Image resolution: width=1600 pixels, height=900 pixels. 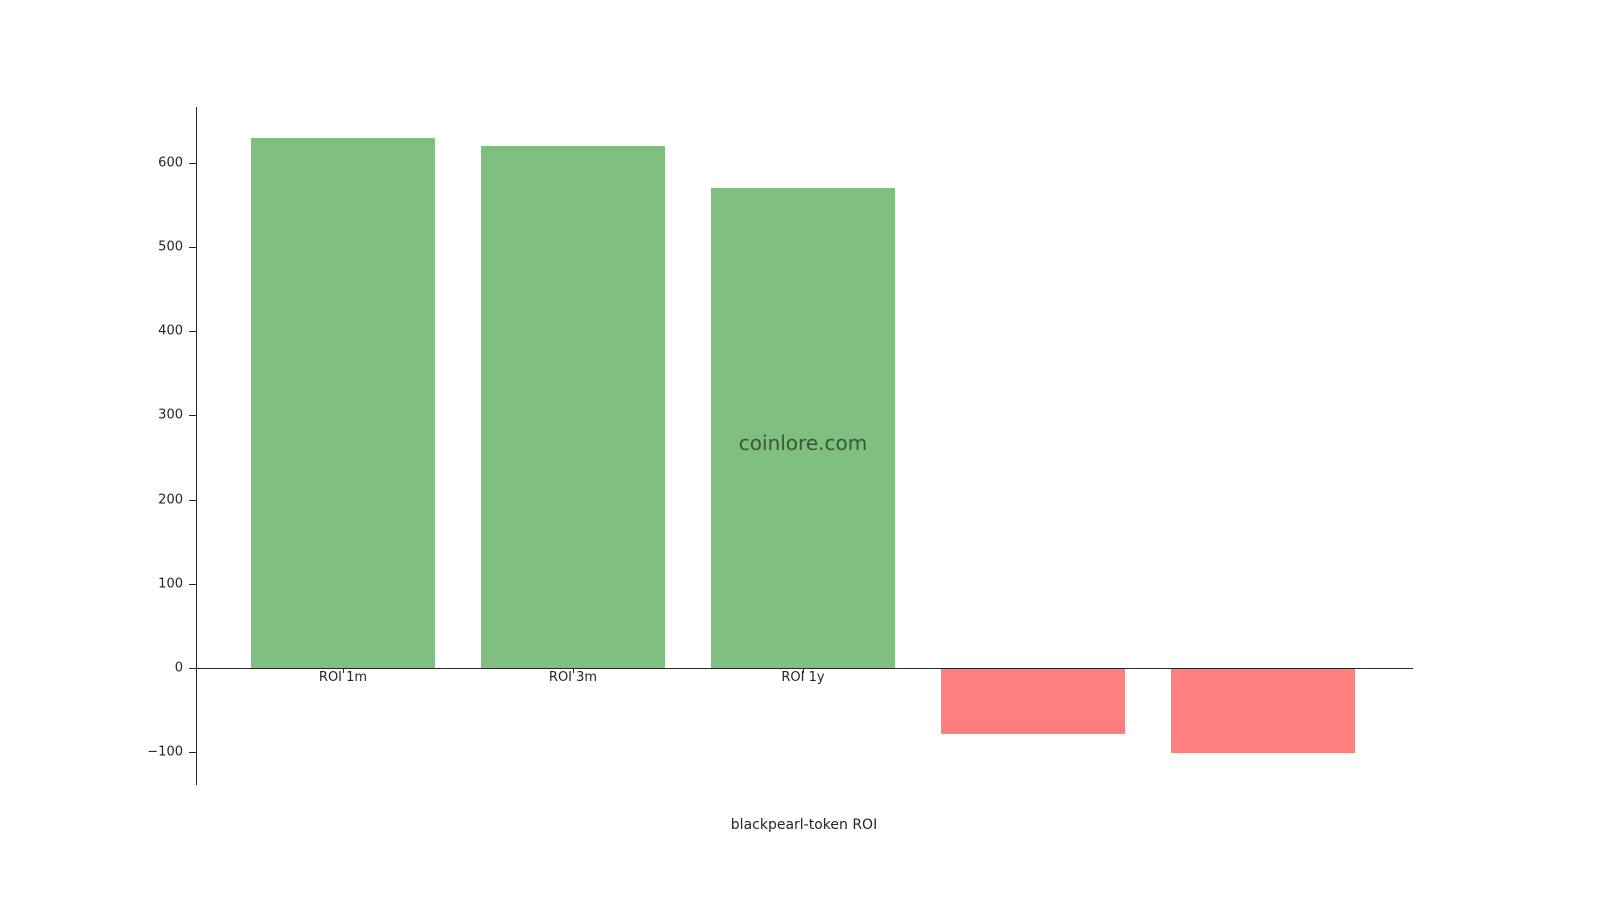 What do you see at coordinates (343, 677) in the screenshot?
I see `x-tick-label: ROI 1m` at bounding box center [343, 677].